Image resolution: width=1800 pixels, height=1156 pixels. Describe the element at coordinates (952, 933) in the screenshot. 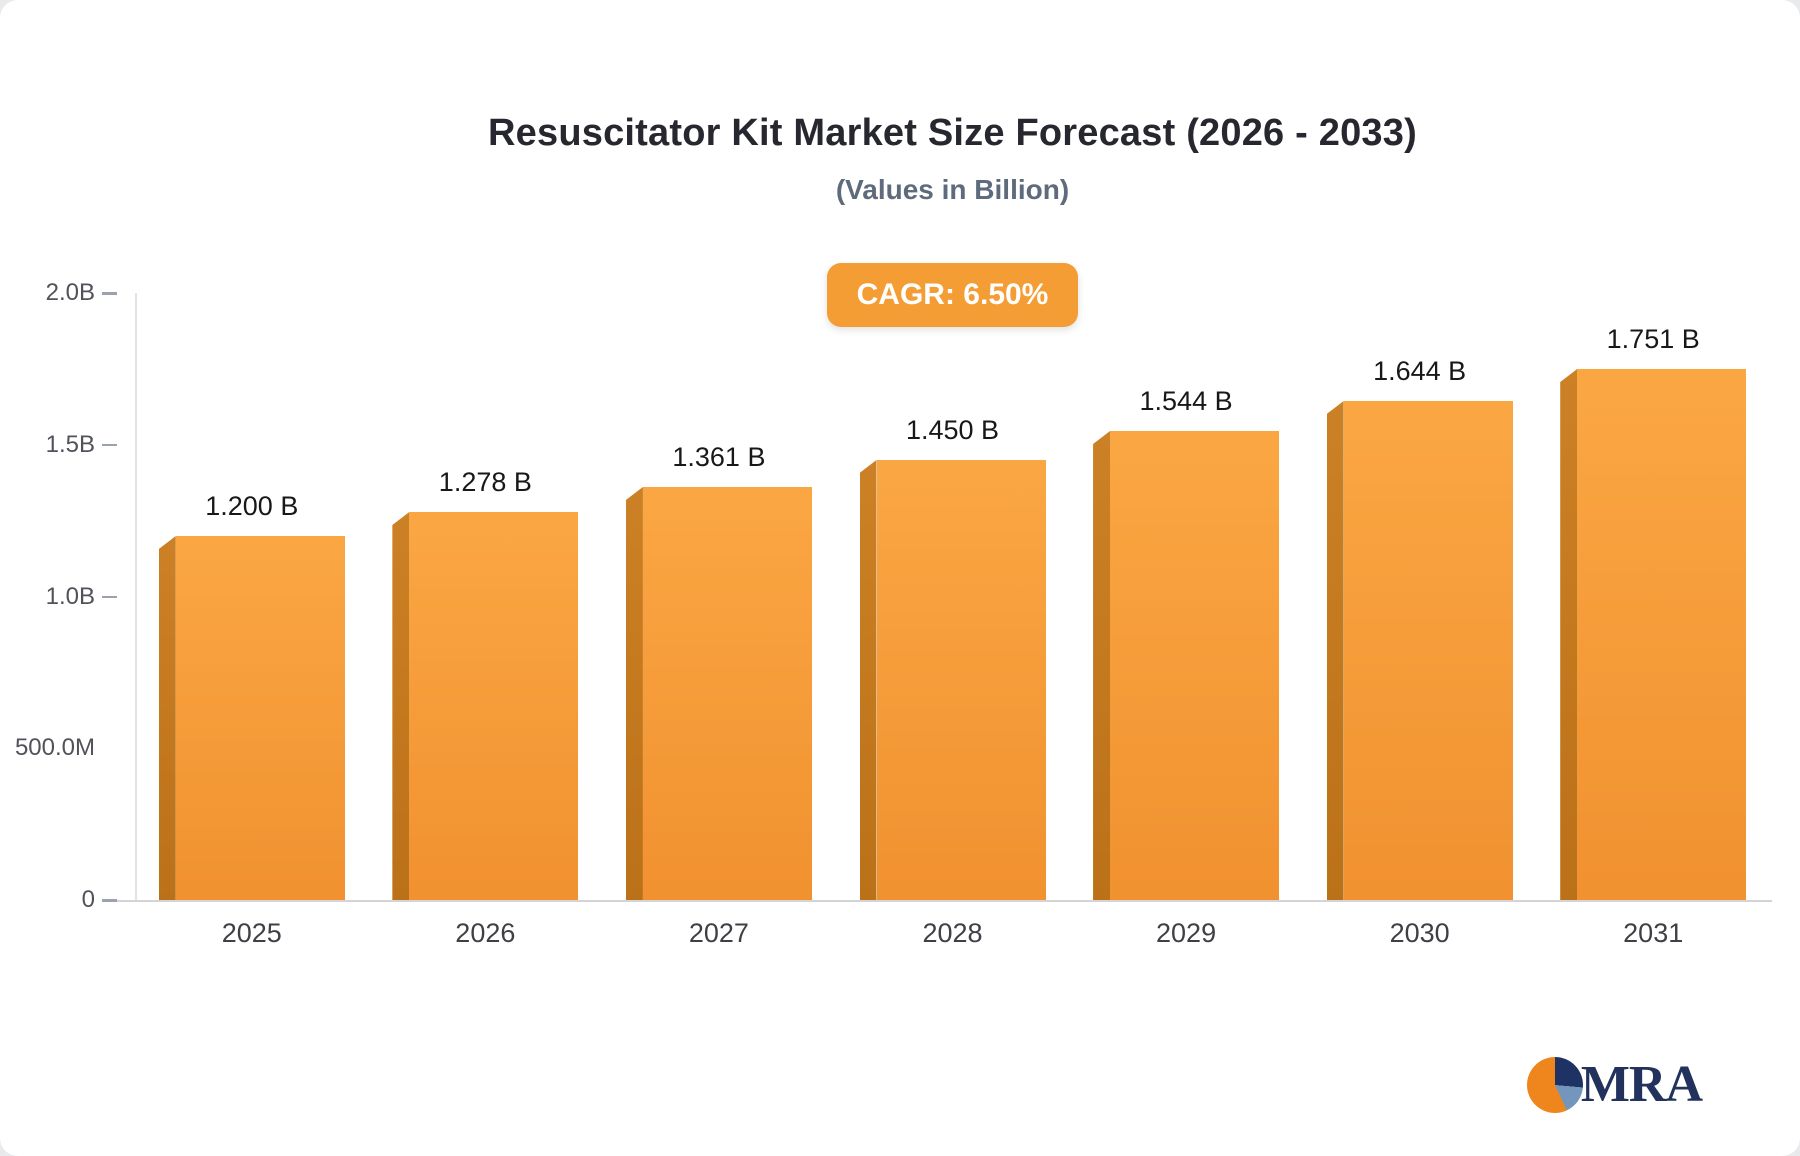

I see `x-axis-label: 2028` at that location.